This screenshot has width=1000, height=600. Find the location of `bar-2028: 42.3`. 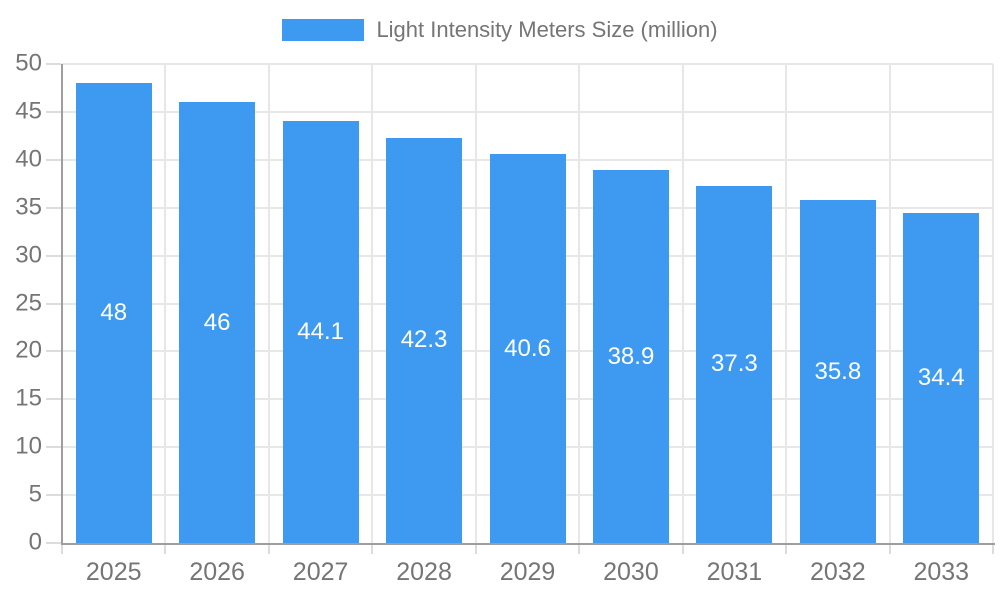

bar-2028: 42.3 is located at coordinates (424, 340).